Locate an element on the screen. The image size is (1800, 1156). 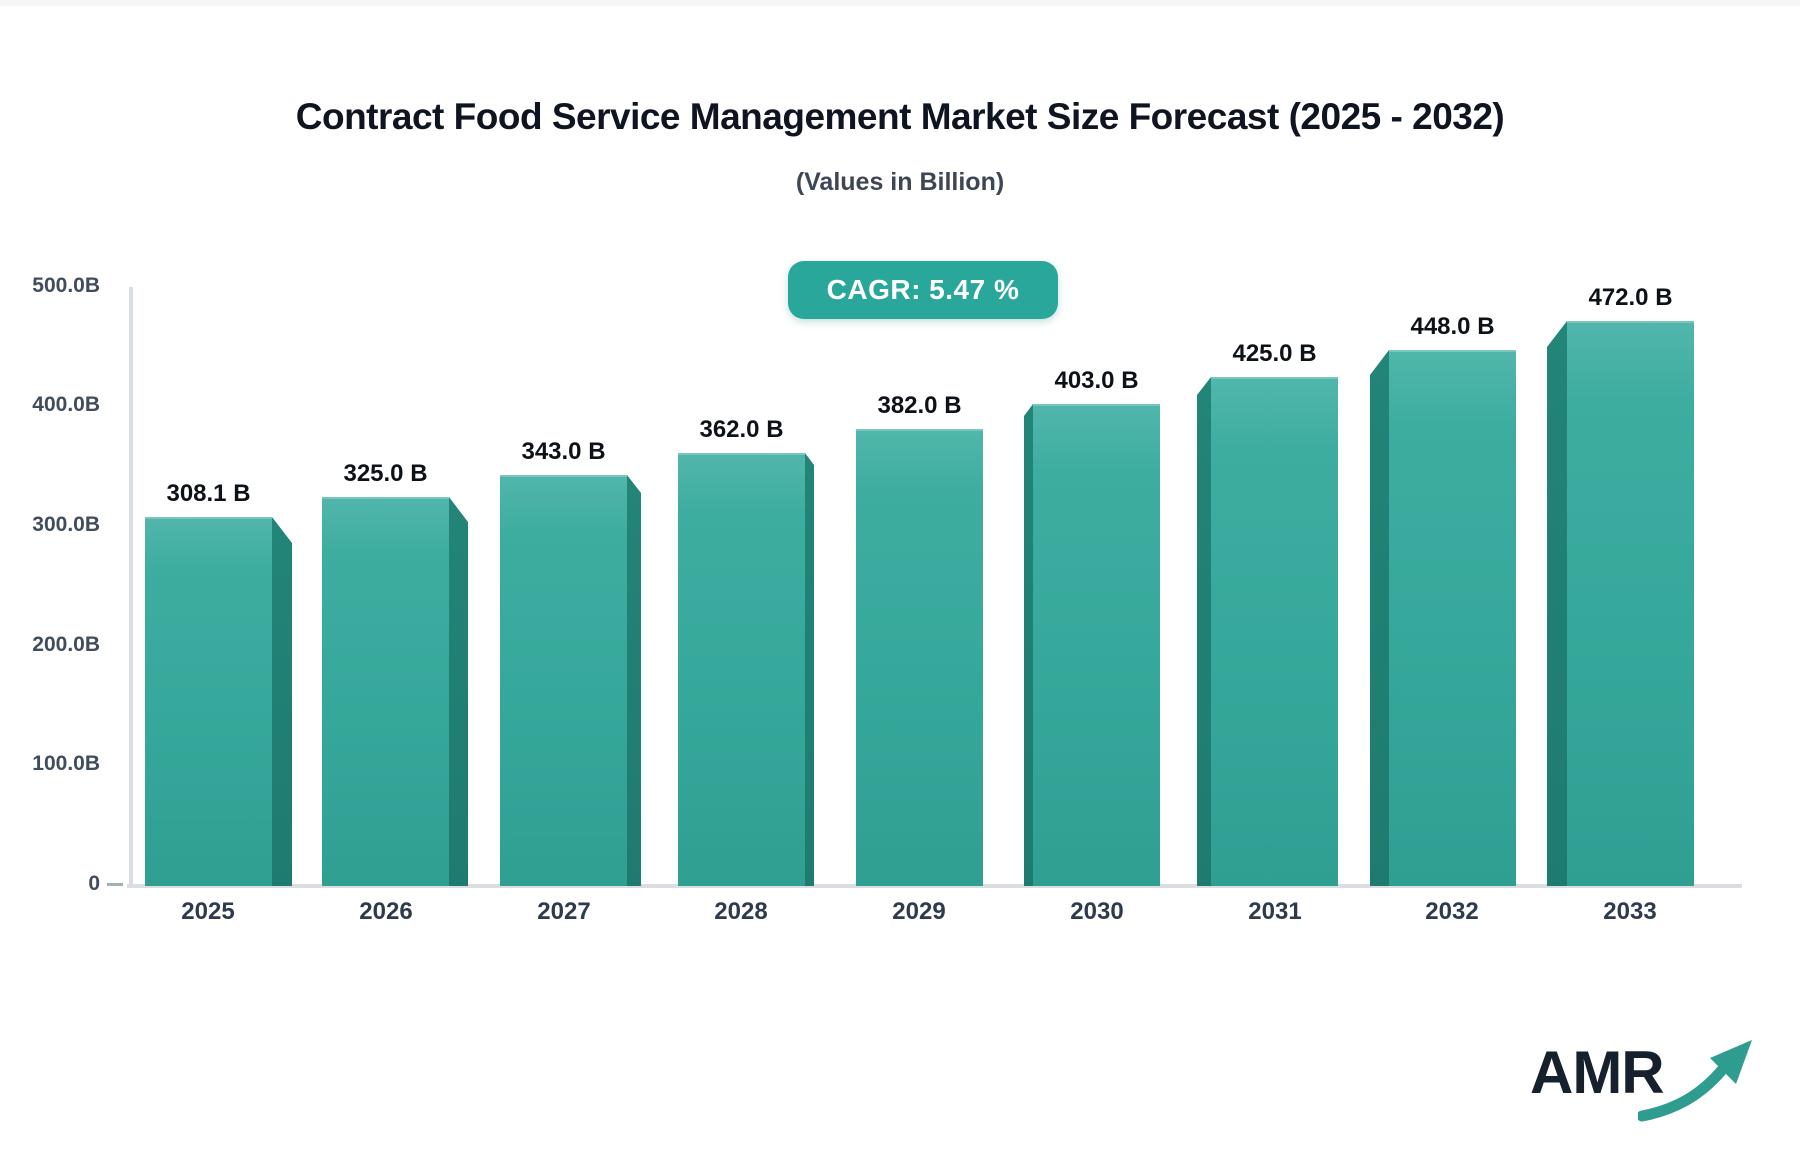
x-tick-label-2031: 2031 is located at coordinates (1275, 911).